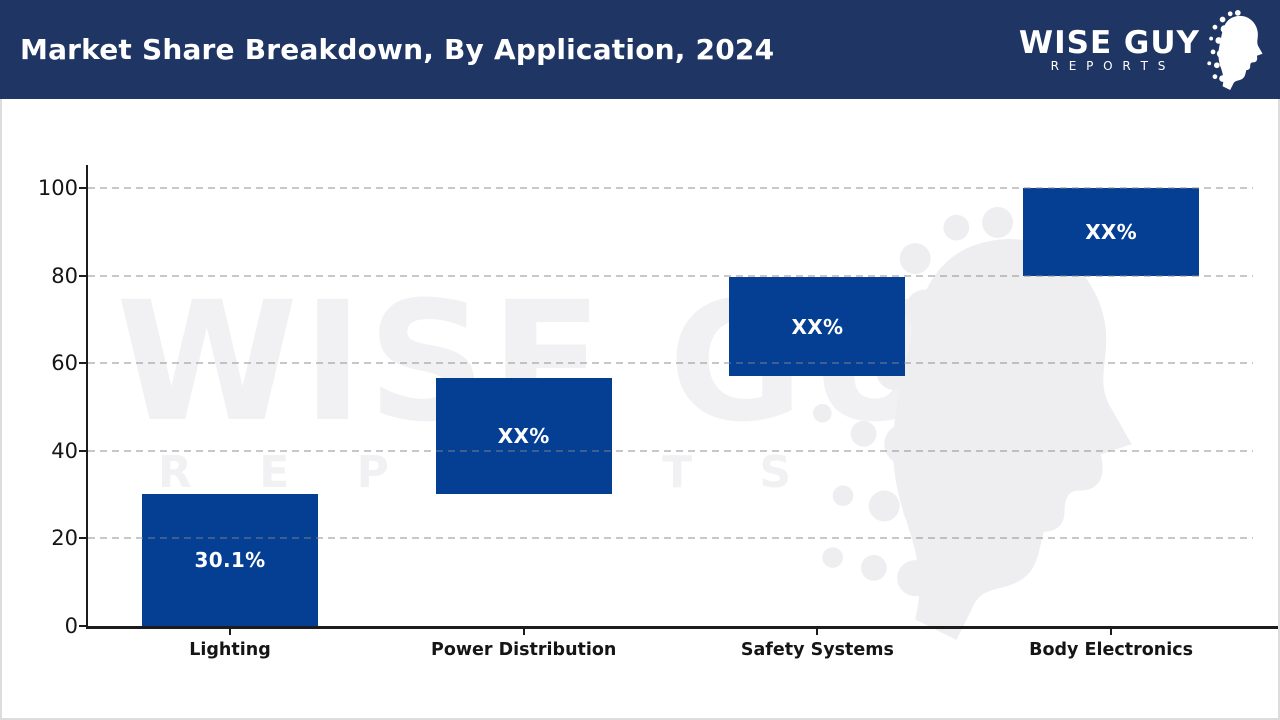 This screenshot has width=1280, height=720. Describe the element at coordinates (1109, 42) in the screenshot. I see `logo-wordmark: WISE GUY` at that location.